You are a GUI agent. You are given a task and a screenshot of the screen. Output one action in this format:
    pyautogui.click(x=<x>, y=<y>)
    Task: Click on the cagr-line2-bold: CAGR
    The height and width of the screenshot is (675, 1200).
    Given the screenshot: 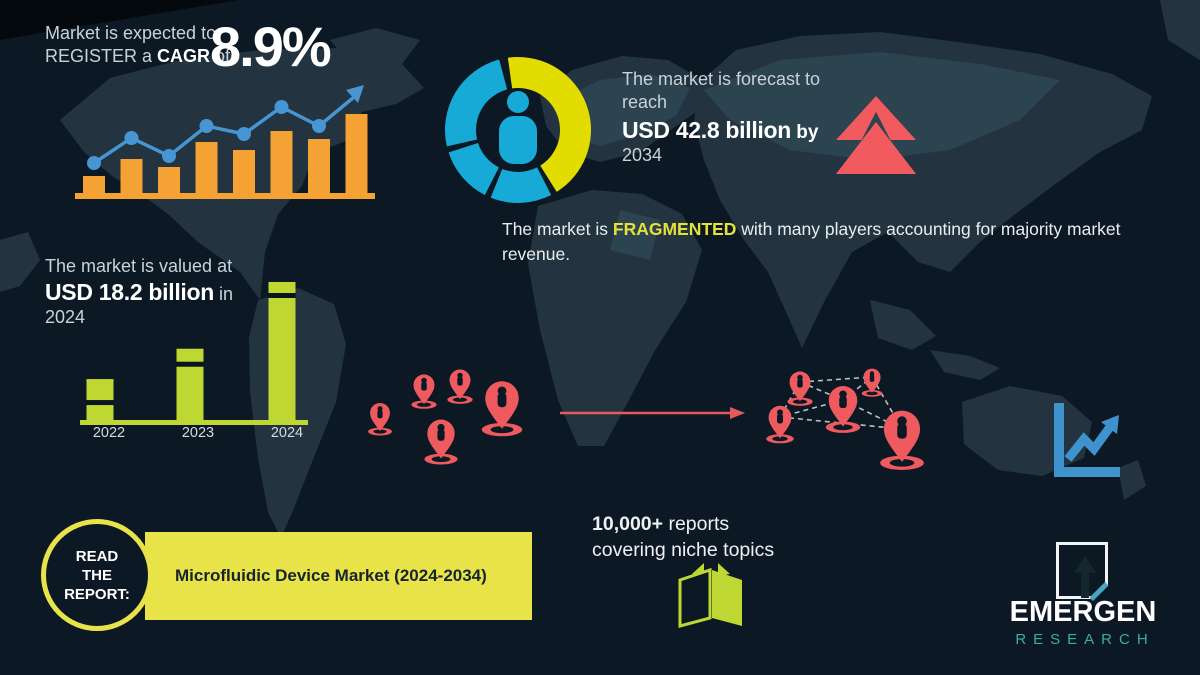 What is the action you would take?
    pyautogui.click(x=184, y=56)
    